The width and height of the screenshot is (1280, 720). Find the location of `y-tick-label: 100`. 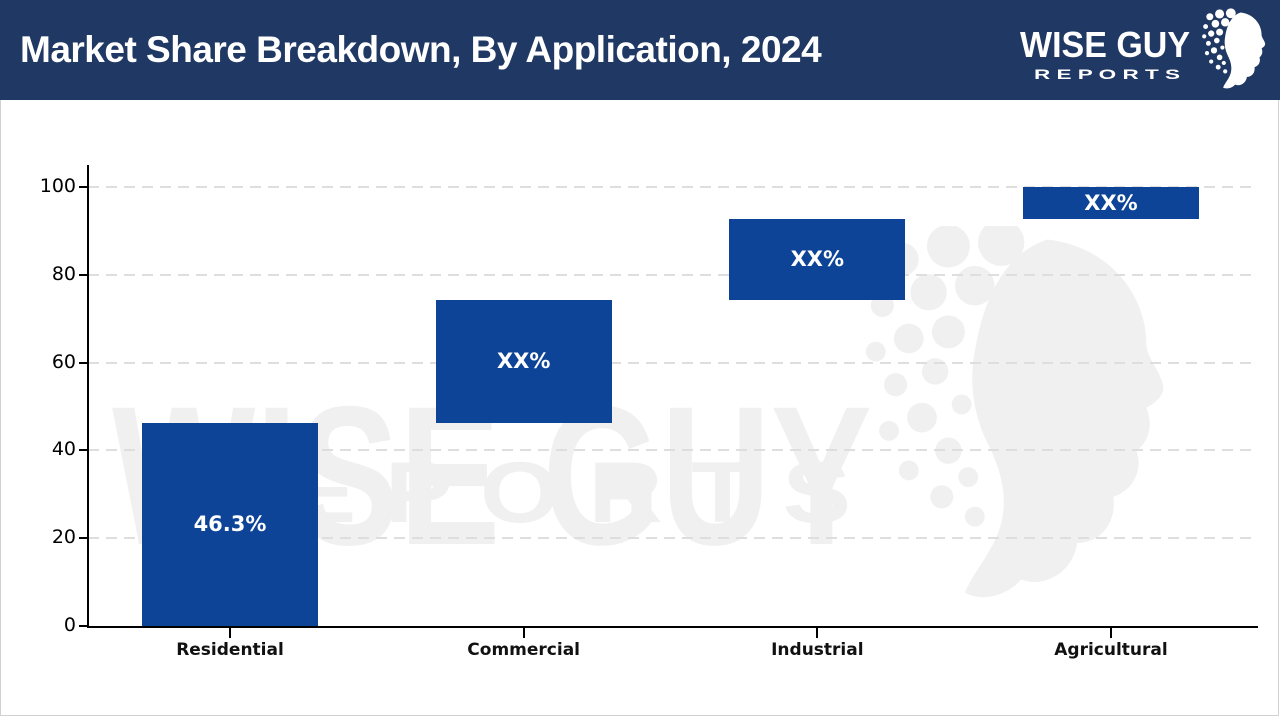

y-tick-label: 100 is located at coordinates (57, 186).